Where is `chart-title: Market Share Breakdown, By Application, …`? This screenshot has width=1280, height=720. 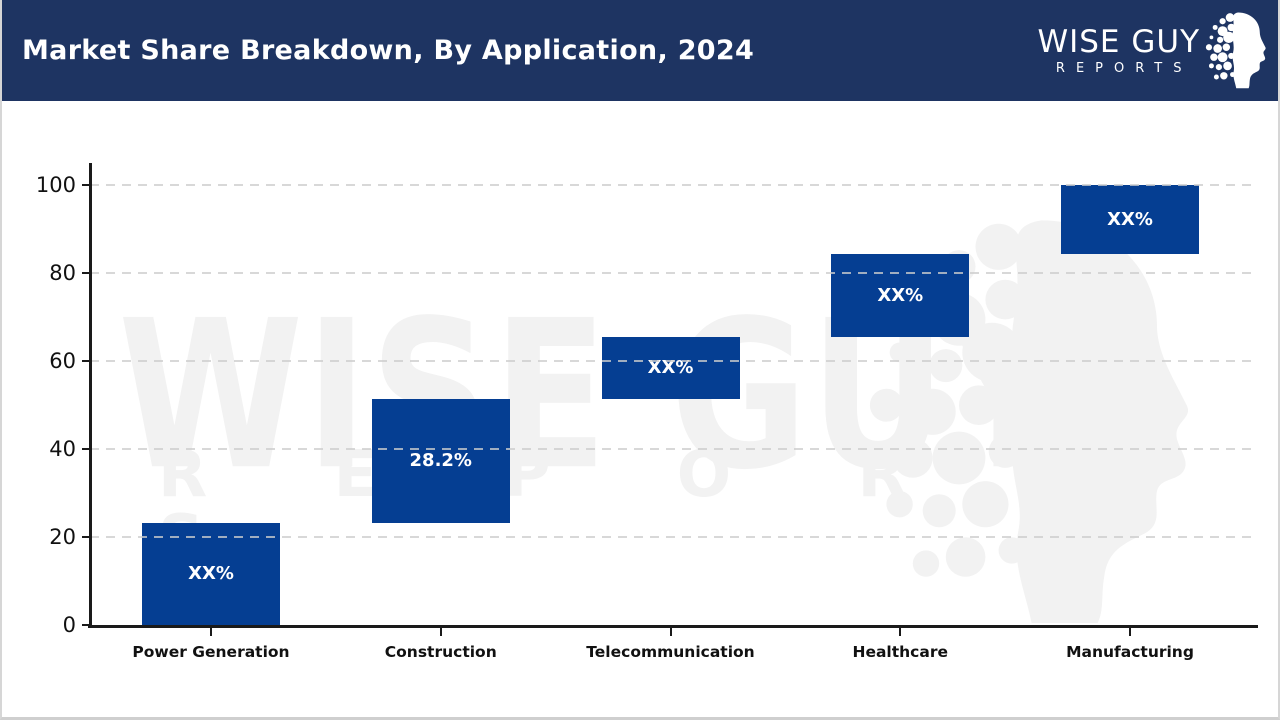 chart-title: Market Share Breakdown, By Application, … is located at coordinates (388, 50).